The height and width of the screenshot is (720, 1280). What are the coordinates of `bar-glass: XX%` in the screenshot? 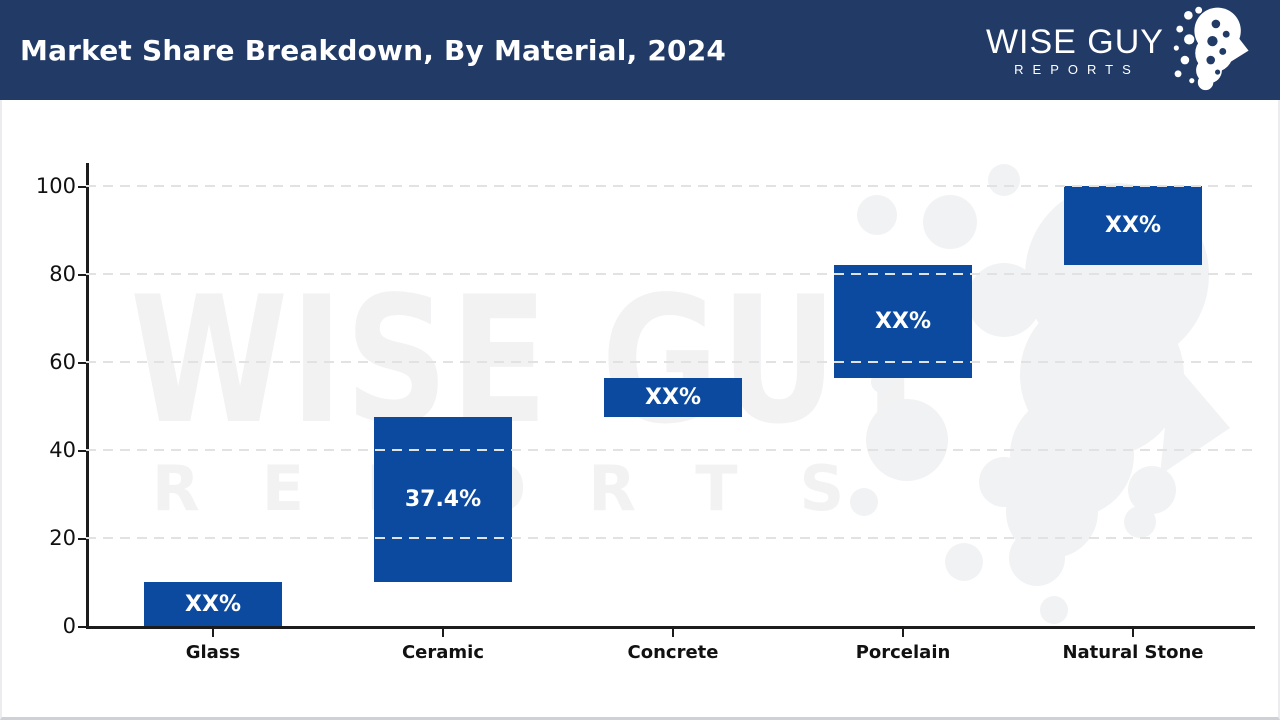 It's located at (213, 604).